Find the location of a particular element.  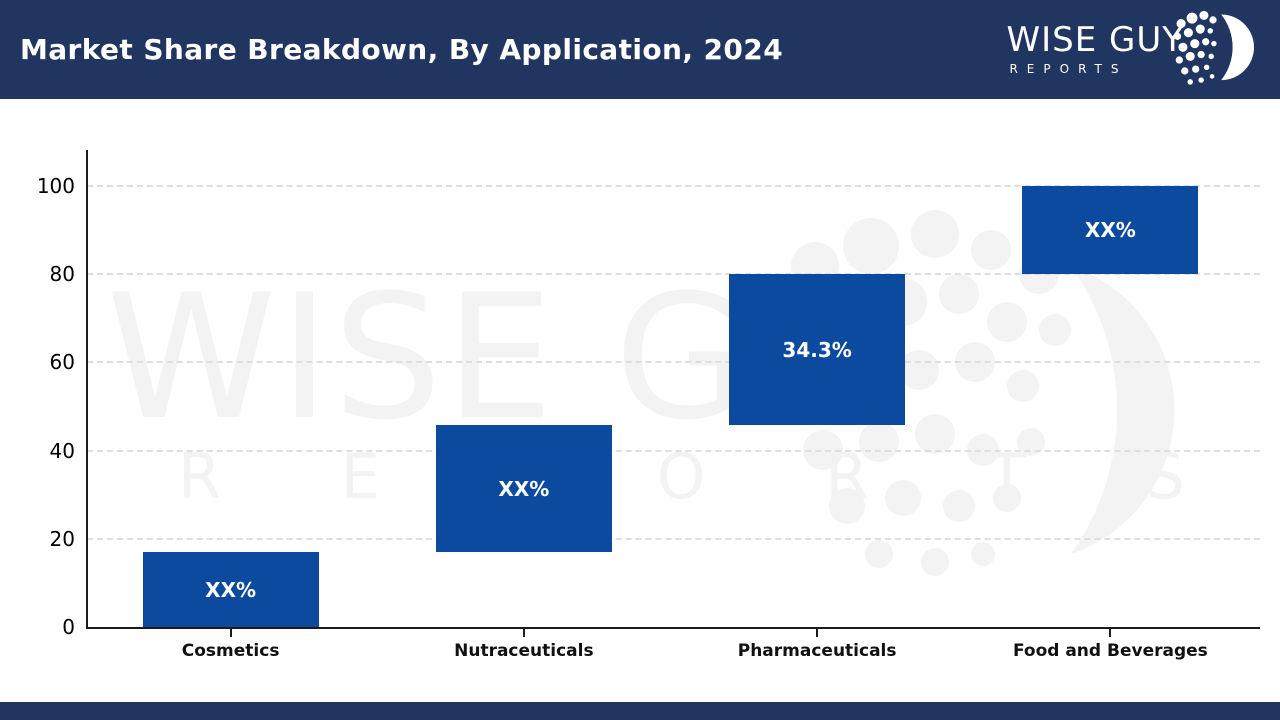

x-axis-label-cosmetics: Cosmetics is located at coordinates (230, 651).